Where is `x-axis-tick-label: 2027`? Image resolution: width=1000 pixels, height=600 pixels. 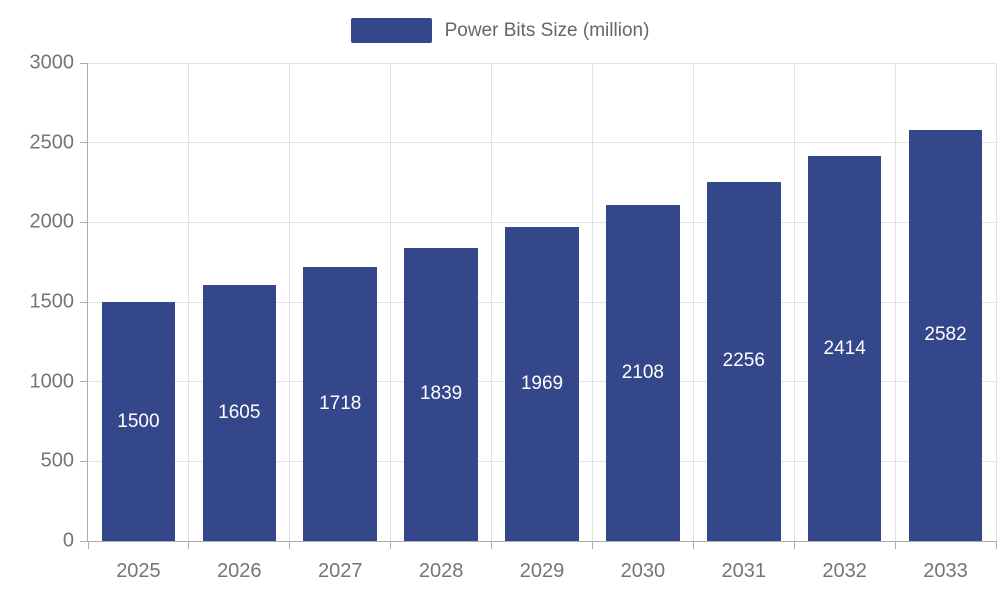 x-axis-tick-label: 2027 is located at coordinates (340, 571).